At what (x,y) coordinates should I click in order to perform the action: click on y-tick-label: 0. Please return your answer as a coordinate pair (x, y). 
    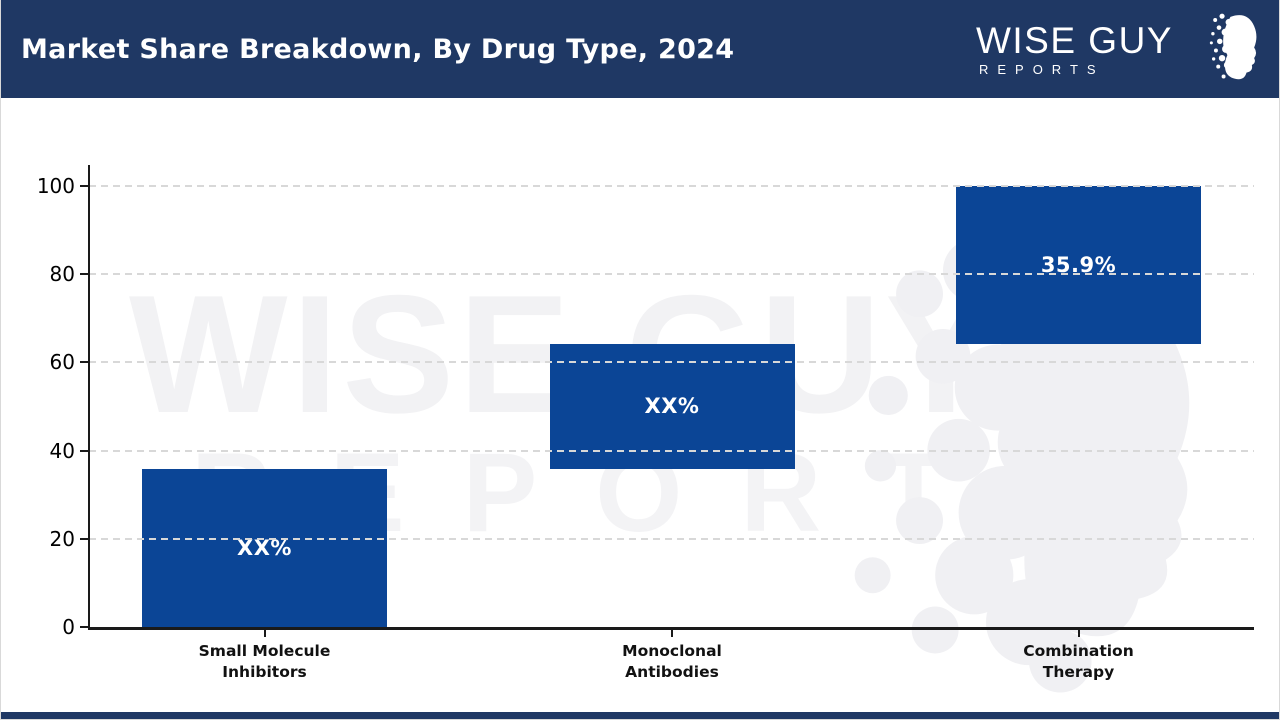
    Looking at the image, I should click on (68, 627).